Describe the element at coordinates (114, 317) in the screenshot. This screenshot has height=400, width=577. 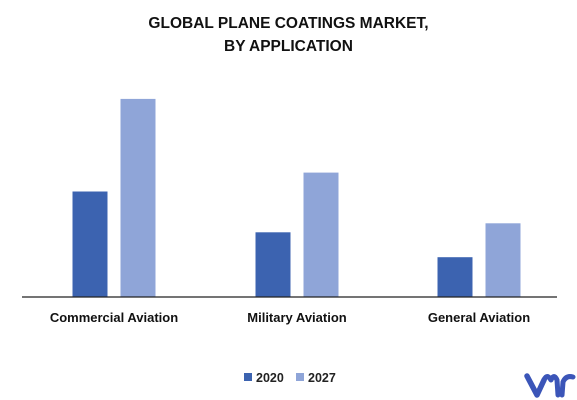
I see `category-label-commercial-aviation: Commercial Aviation` at that location.